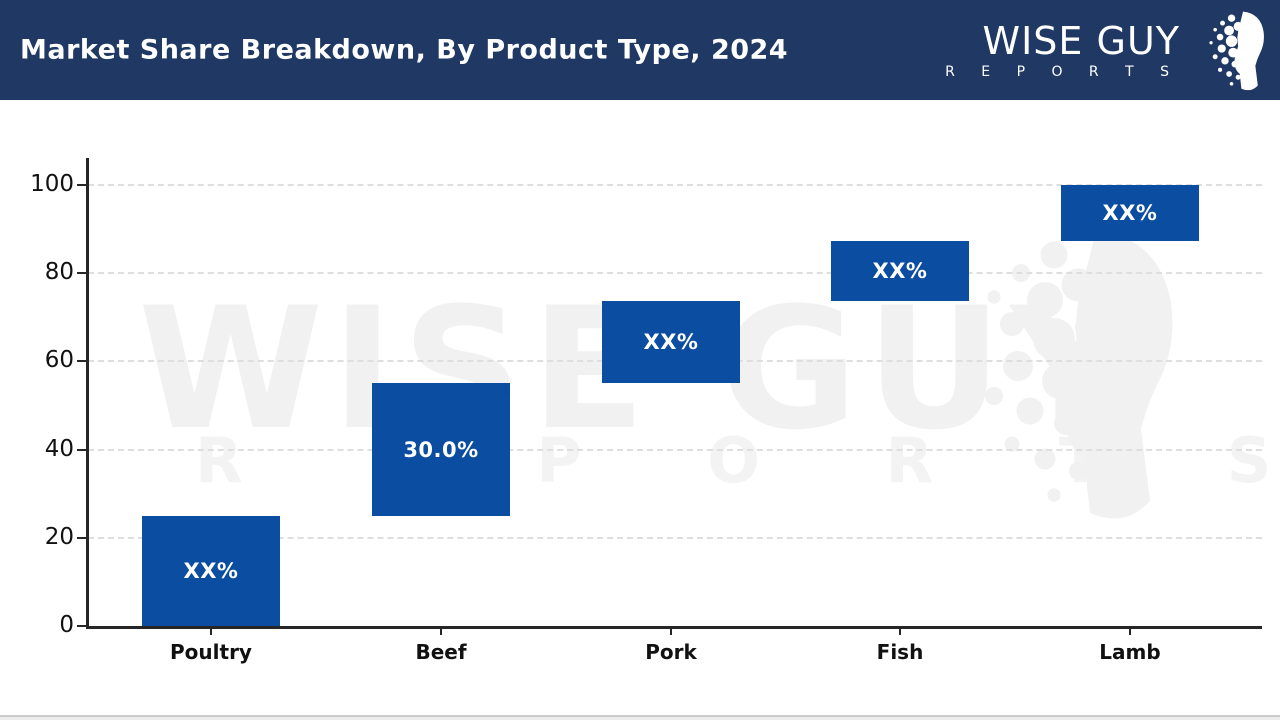  What do you see at coordinates (59, 448) in the screenshot?
I see `y-tick-label: 40` at bounding box center [59, 448].